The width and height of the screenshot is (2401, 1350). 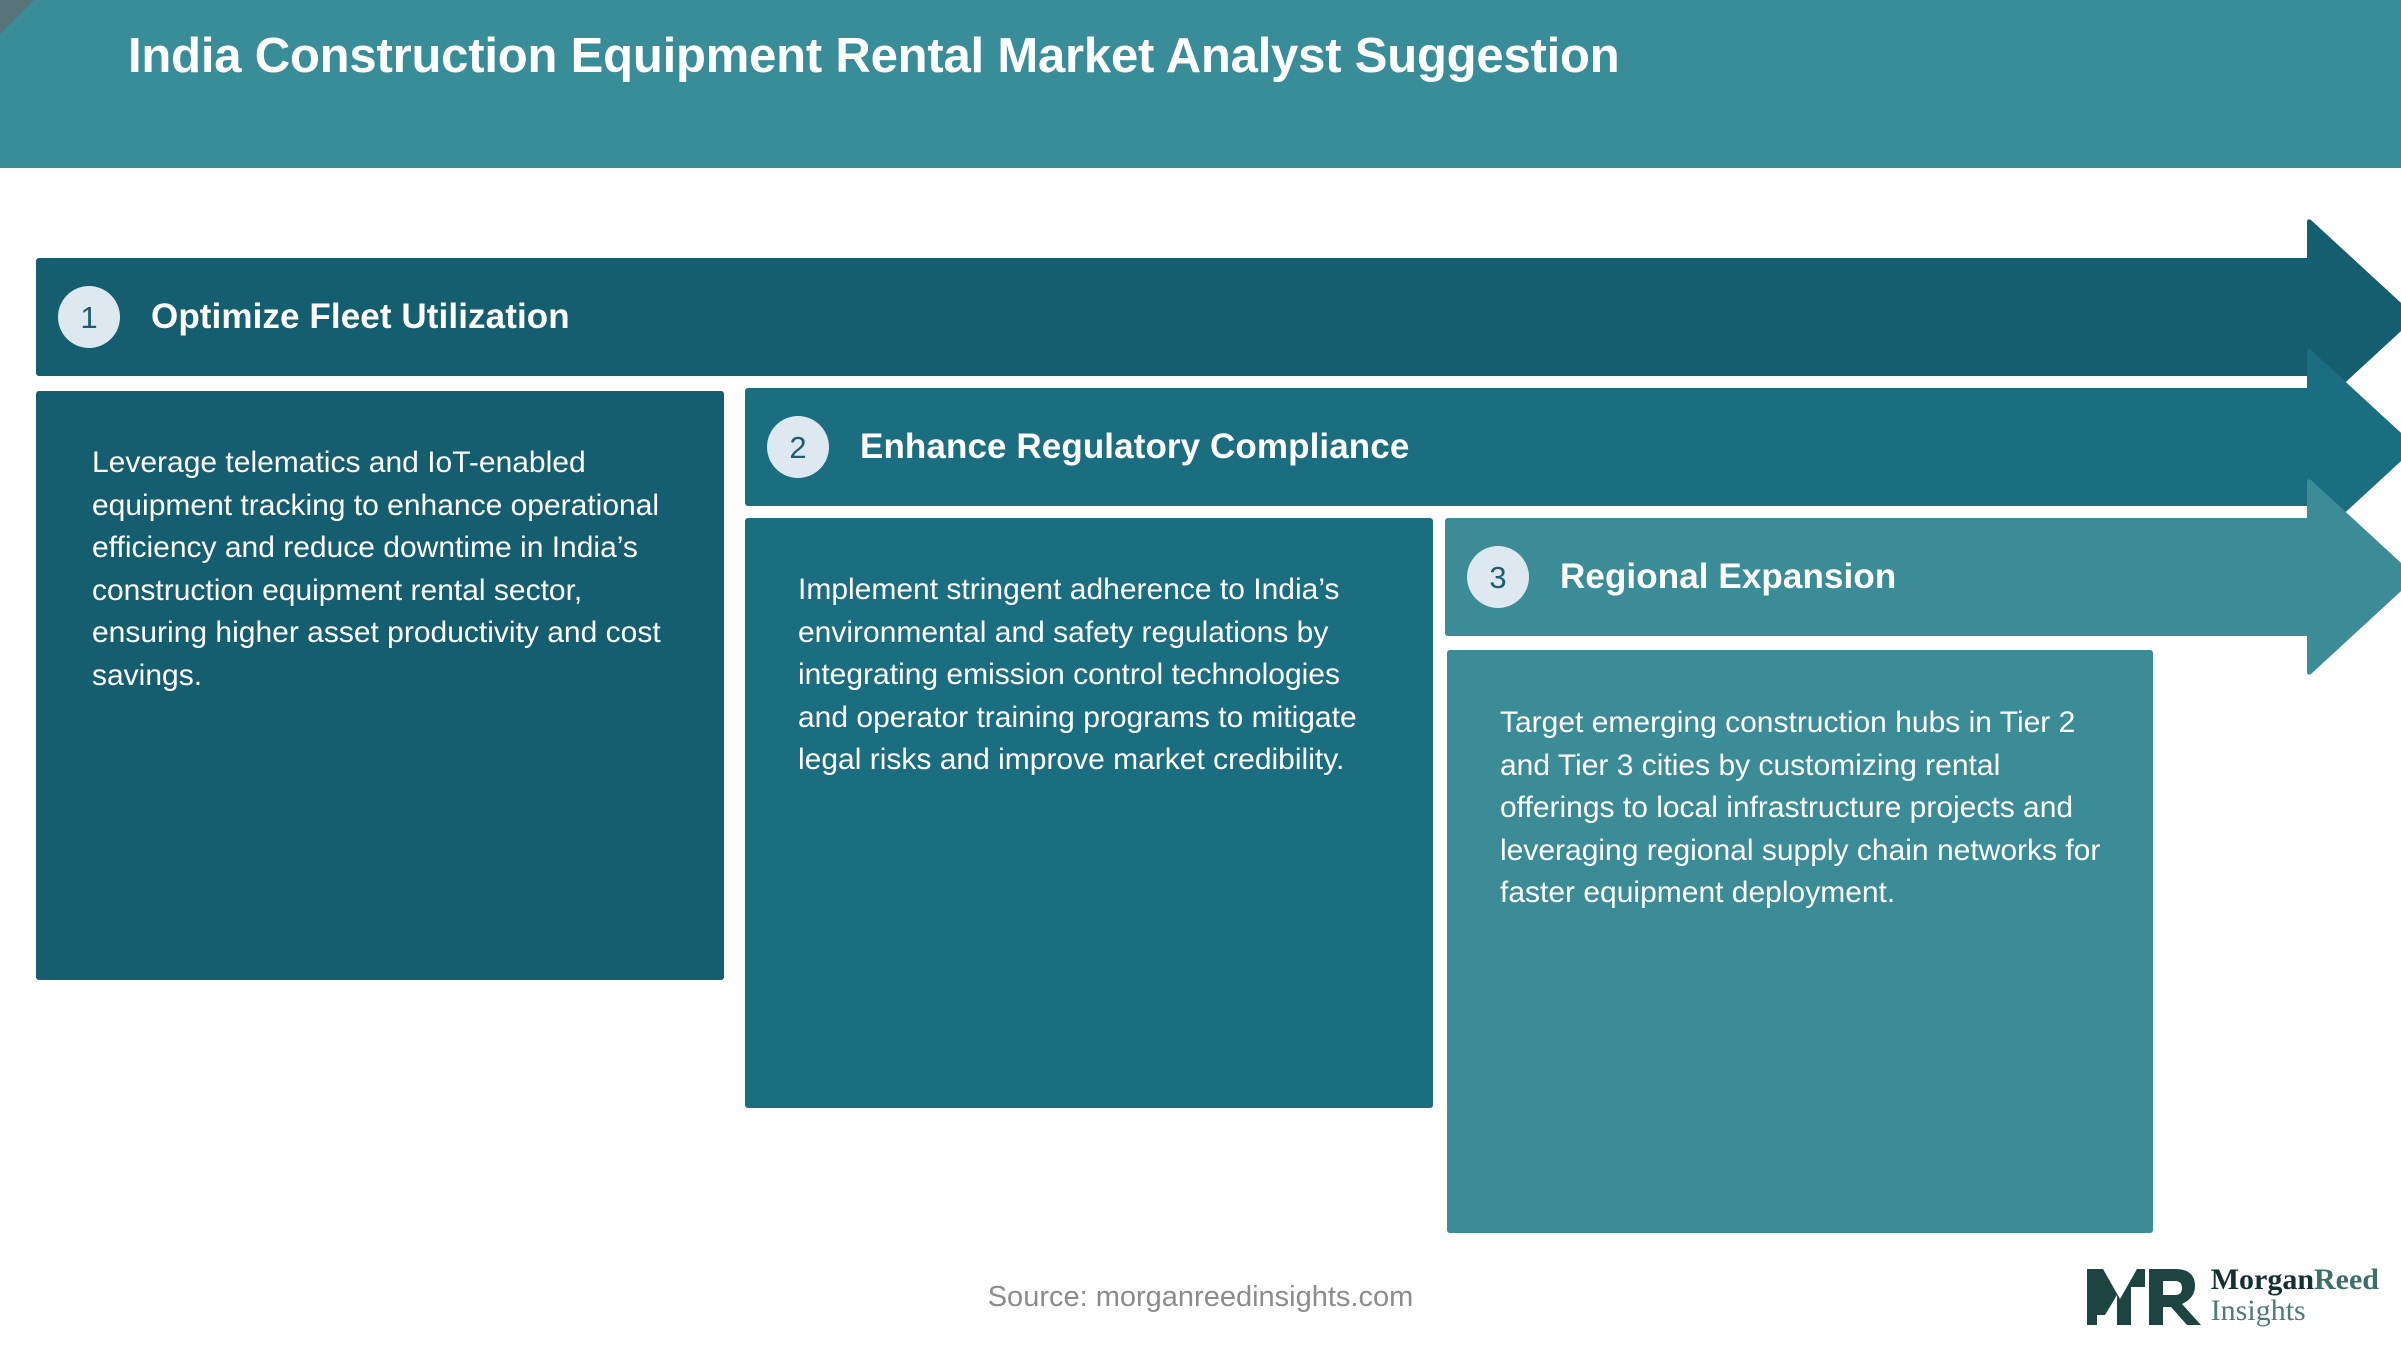 What do you see at coordinates (2325, 447) in the screenshot?
I see `step-2-arrow-head` at bounding box center [2325, 447].